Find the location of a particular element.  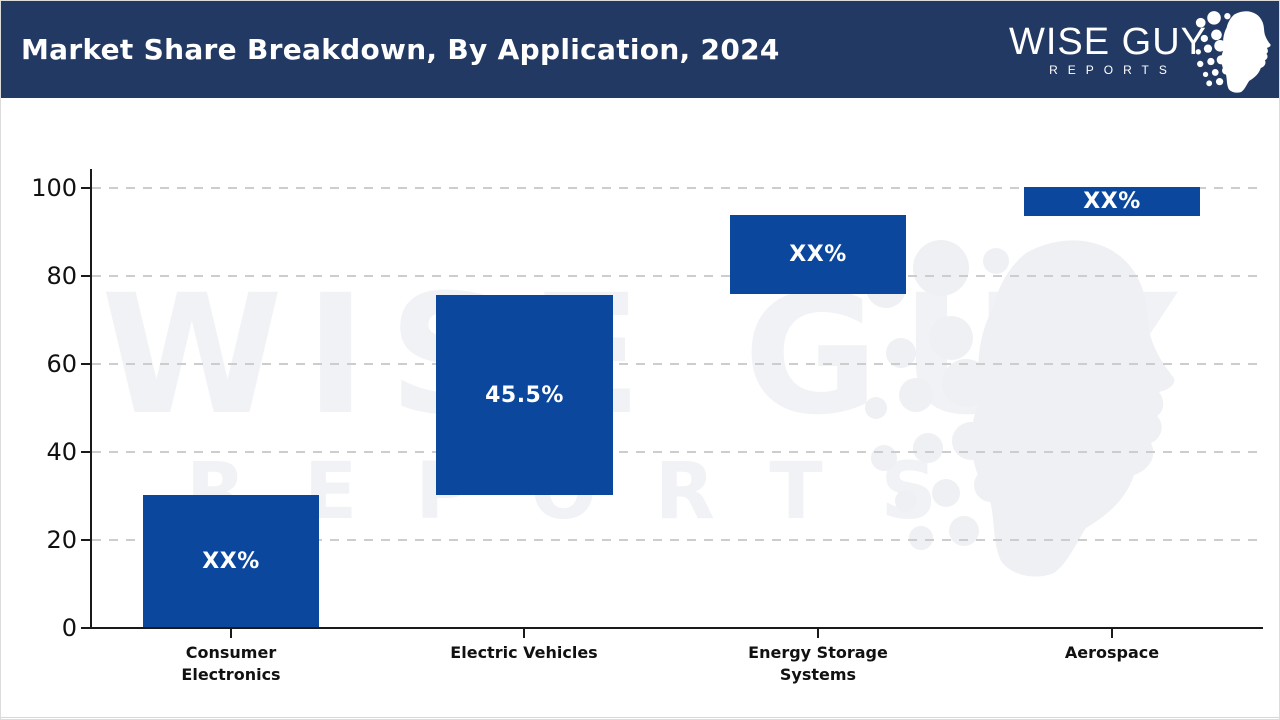

x-label-energy-storage-systems: Energy Storage Systems is located at coordinates (818, 663).